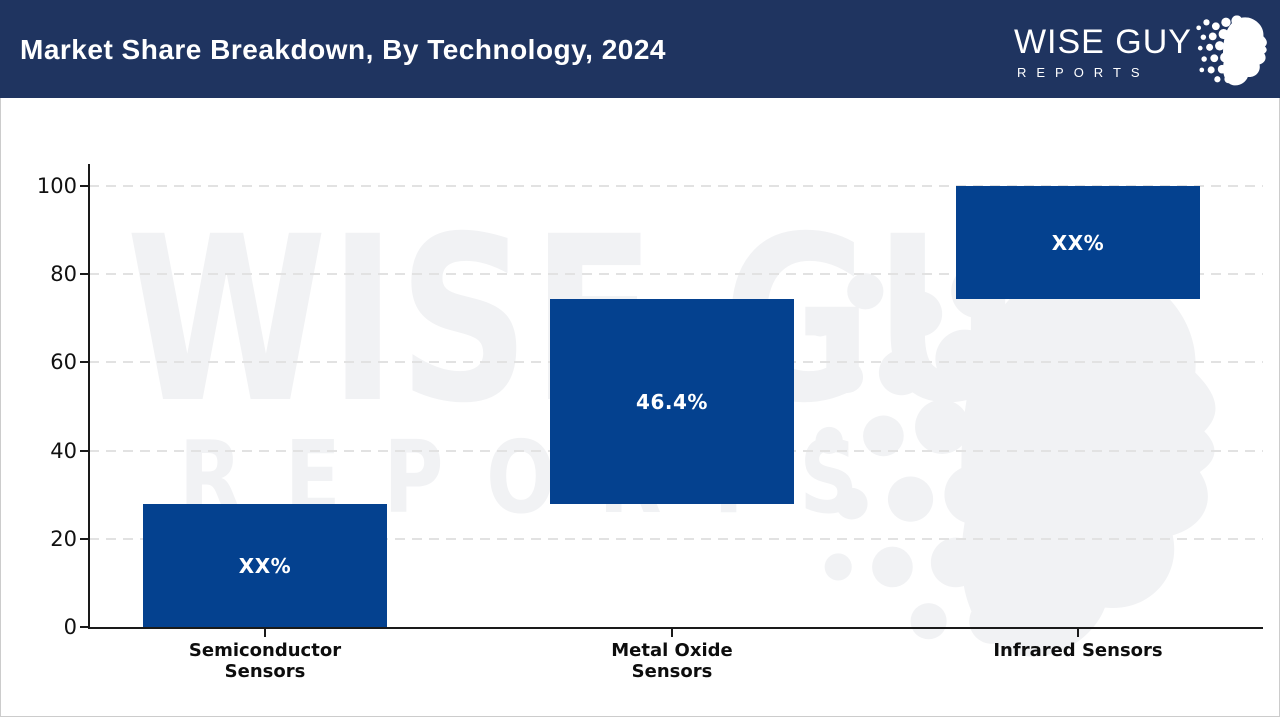  What do you see at coordinates (56, 186) in the screenshot?
I see `y-tick-label-100: 100` at bounding box center [56, 186].